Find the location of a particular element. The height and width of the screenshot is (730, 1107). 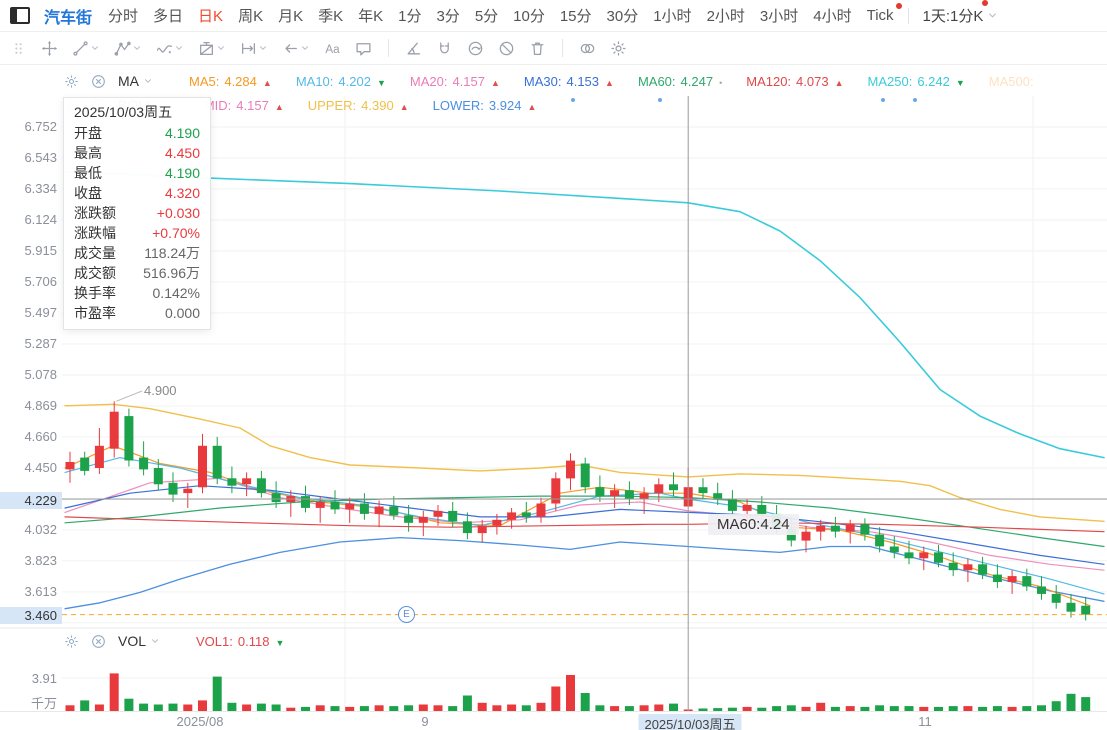

tab-年K: 年K is located at coordinates (370, 15).